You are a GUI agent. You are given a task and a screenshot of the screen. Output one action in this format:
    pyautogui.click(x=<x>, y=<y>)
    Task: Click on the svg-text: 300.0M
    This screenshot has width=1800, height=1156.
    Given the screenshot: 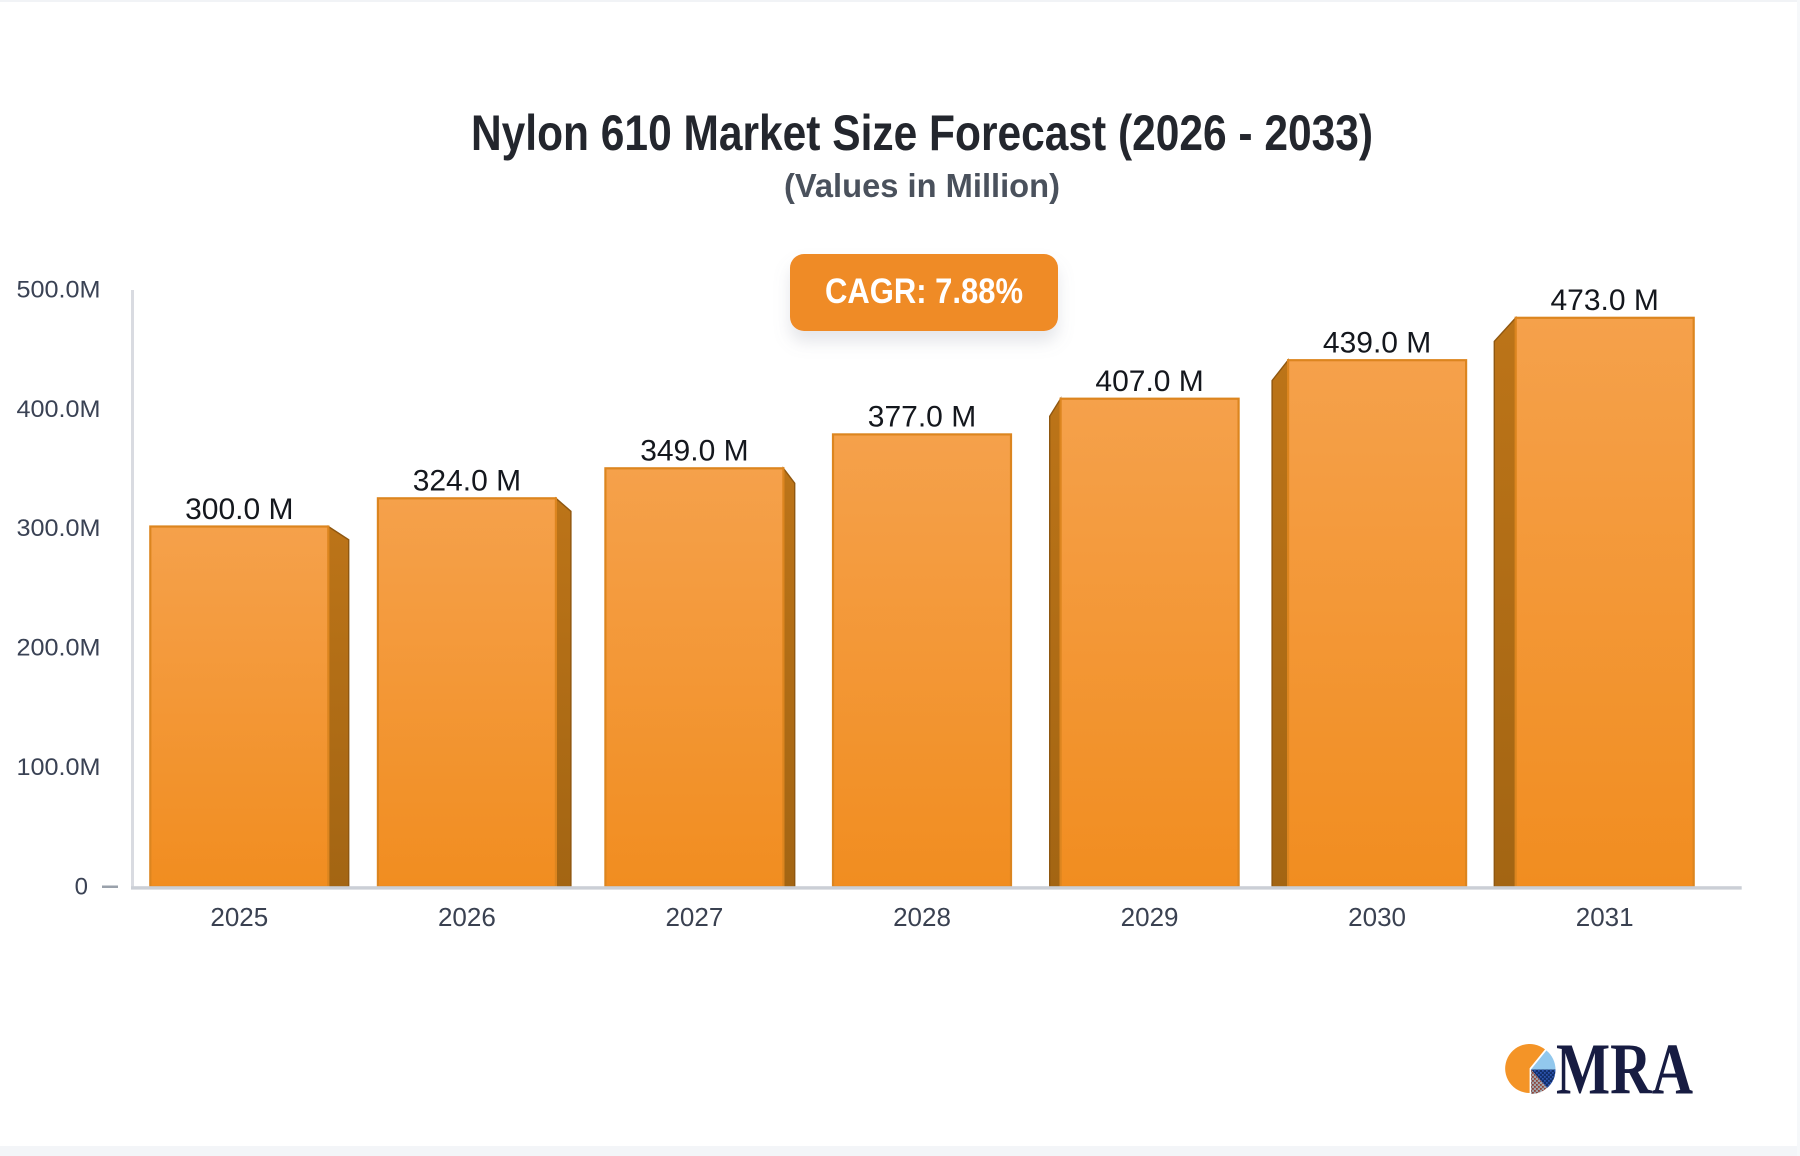 What is the action you would take?
    pyautogui.click(x=59, y=528)
    